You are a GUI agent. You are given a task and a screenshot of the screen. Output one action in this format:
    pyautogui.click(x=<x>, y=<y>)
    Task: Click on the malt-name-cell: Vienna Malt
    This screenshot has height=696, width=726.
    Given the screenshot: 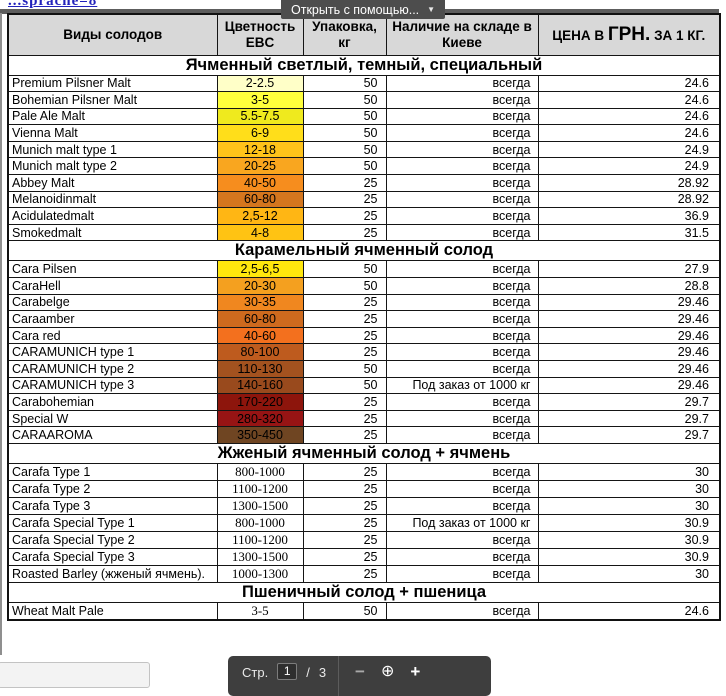 What is the action you would take?
    pyautogui.click(x=112, y=133)
    